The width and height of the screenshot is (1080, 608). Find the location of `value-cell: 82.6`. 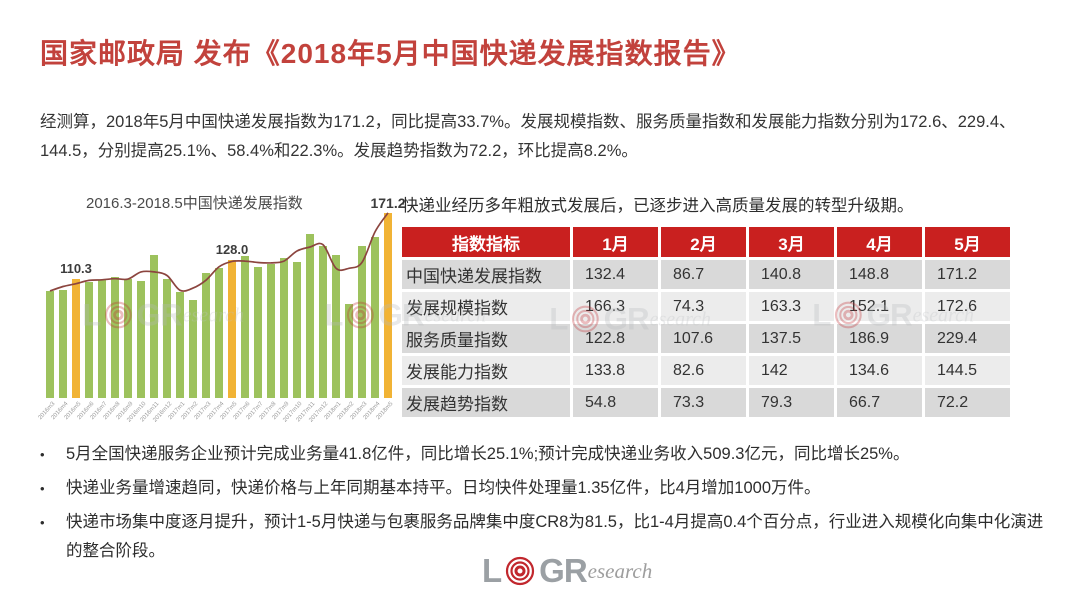

value-cell: 82.6 is located at coordinates (703, 370).